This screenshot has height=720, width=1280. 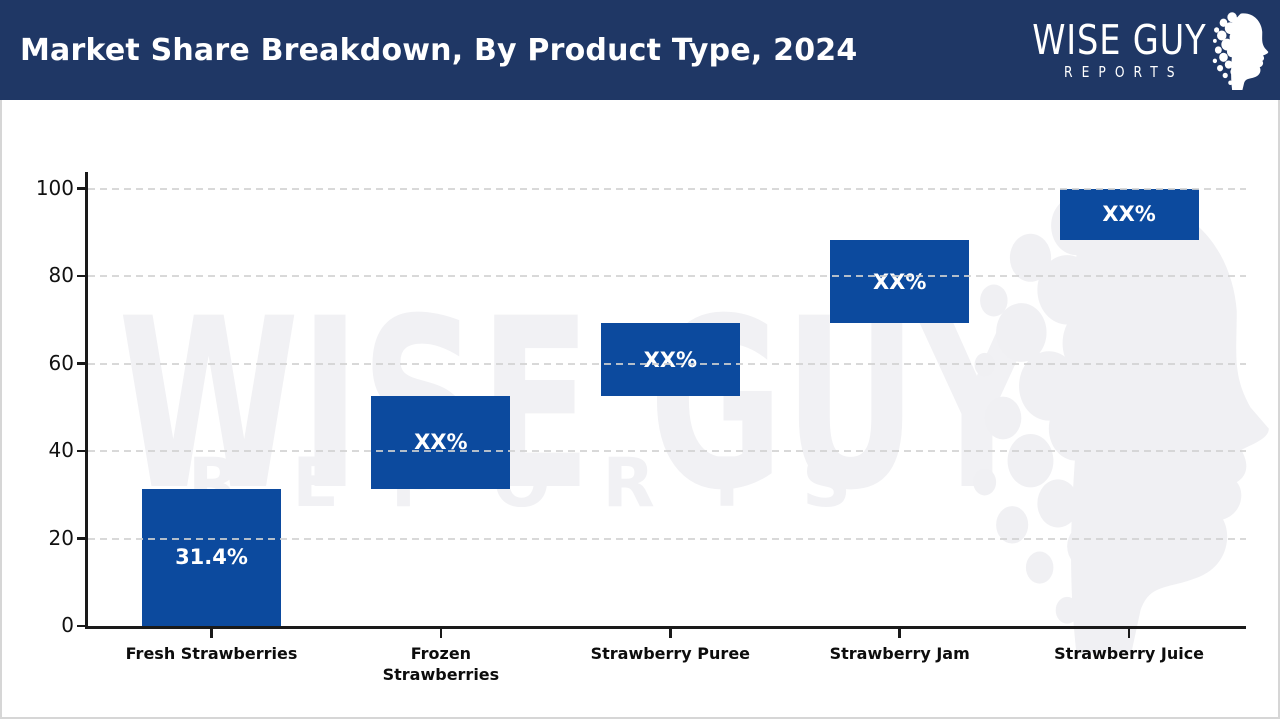 I want to click on bar-5: XX%, so click(x=1129, y=214).